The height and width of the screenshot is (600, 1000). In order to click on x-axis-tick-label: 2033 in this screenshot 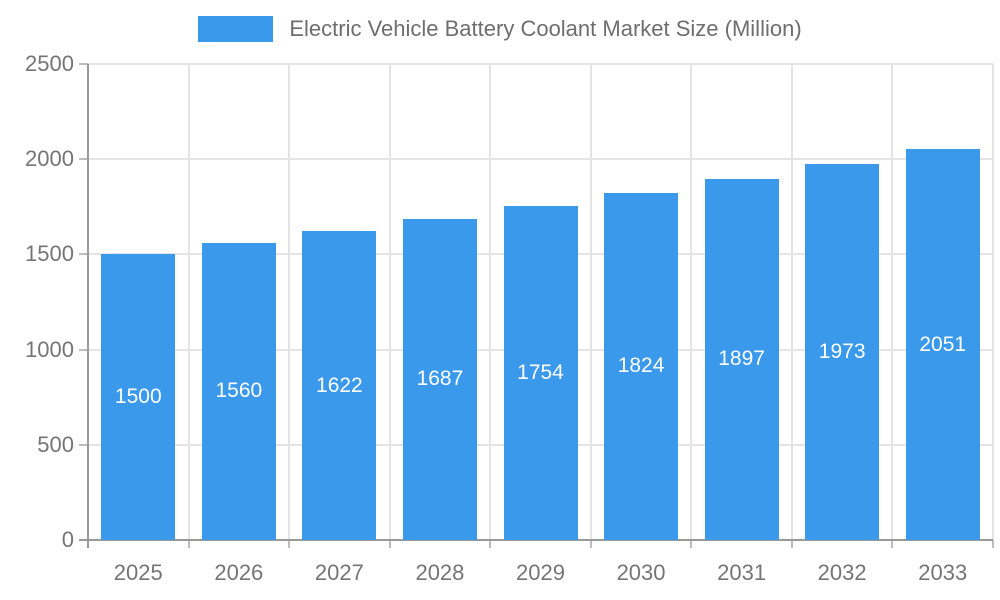, I will do `click(943, 572)`.